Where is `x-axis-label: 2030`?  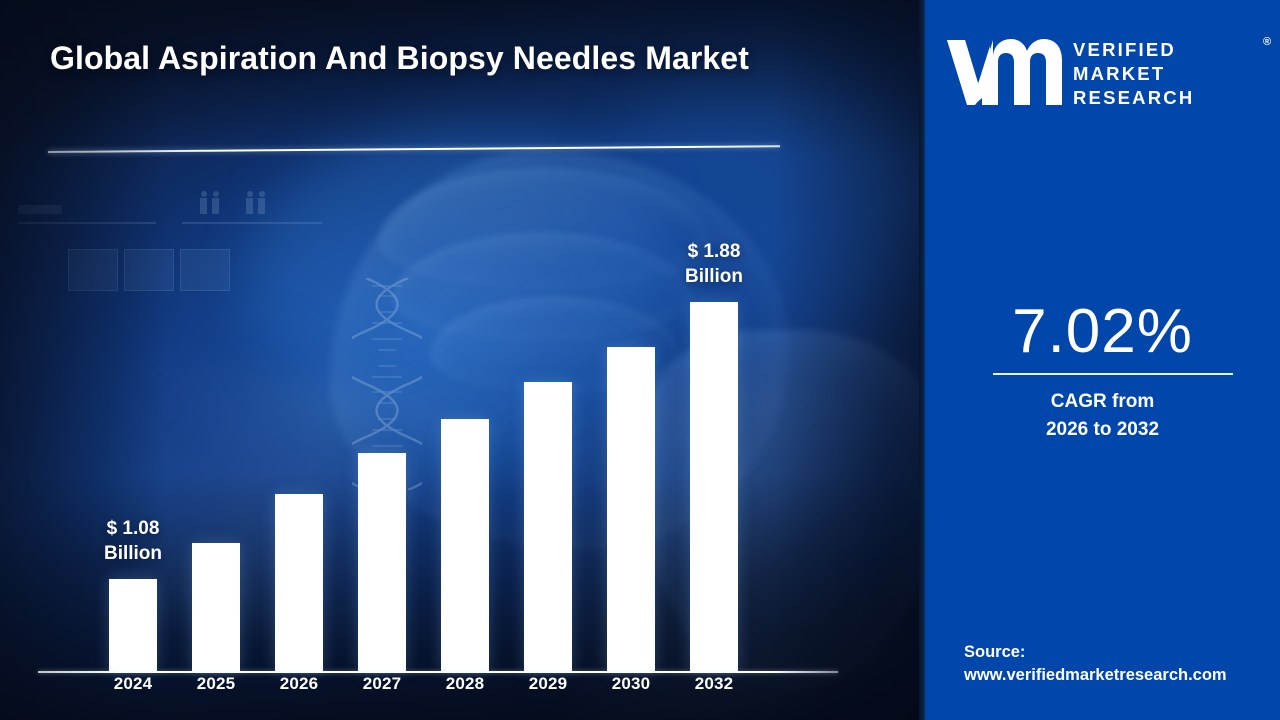
x-axis-label: 2030 is located at coordinates (631, 683).